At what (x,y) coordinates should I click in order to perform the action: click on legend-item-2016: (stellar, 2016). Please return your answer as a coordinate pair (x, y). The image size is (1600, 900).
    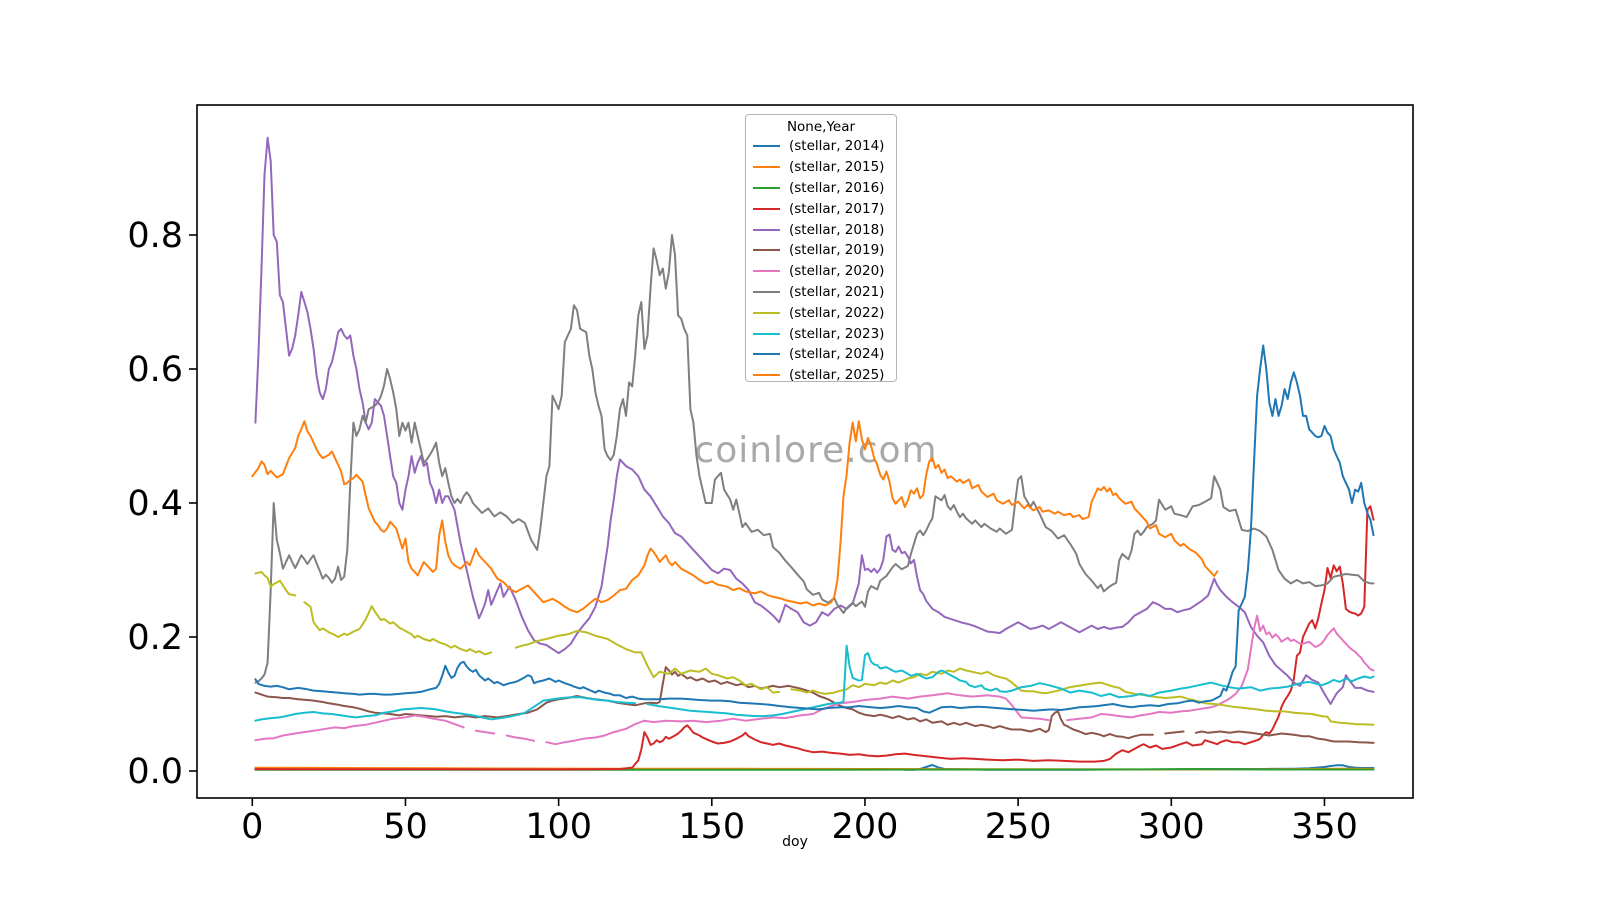
    Looking at the image, I should click on (821, 188).